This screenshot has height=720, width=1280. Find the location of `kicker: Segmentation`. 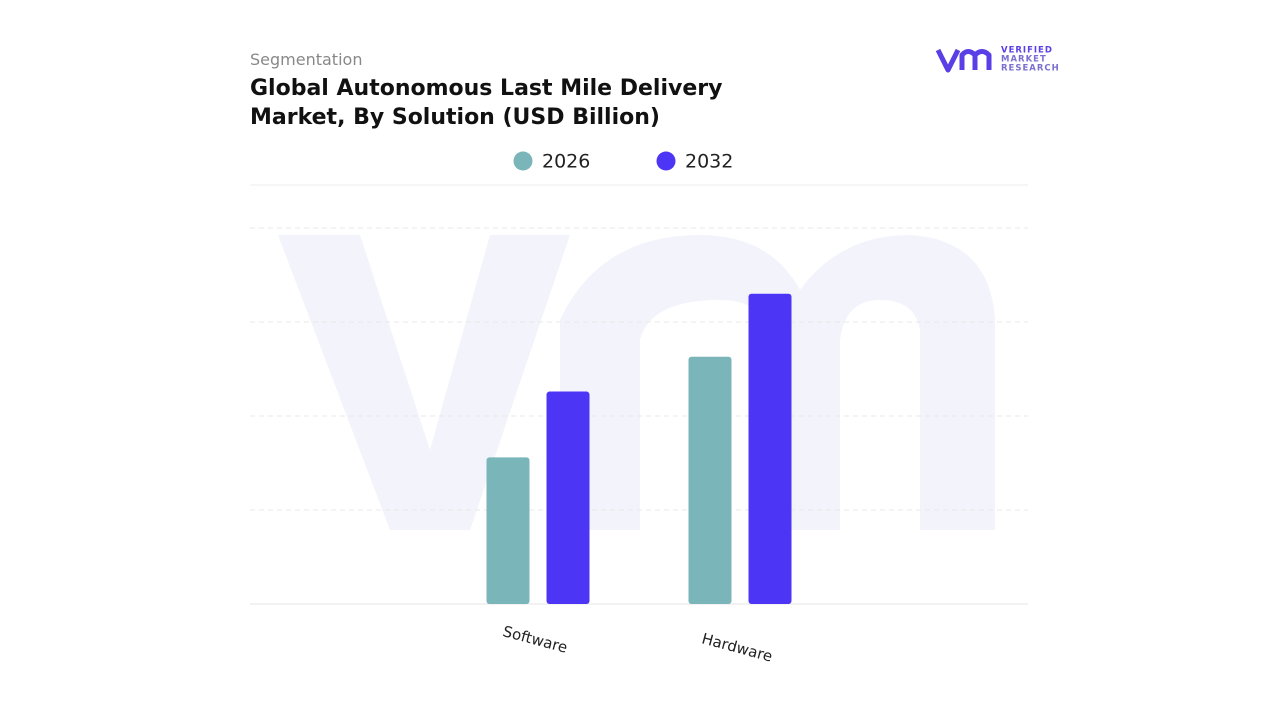

kicker: Segmentation is located at coordinates (306, 59).